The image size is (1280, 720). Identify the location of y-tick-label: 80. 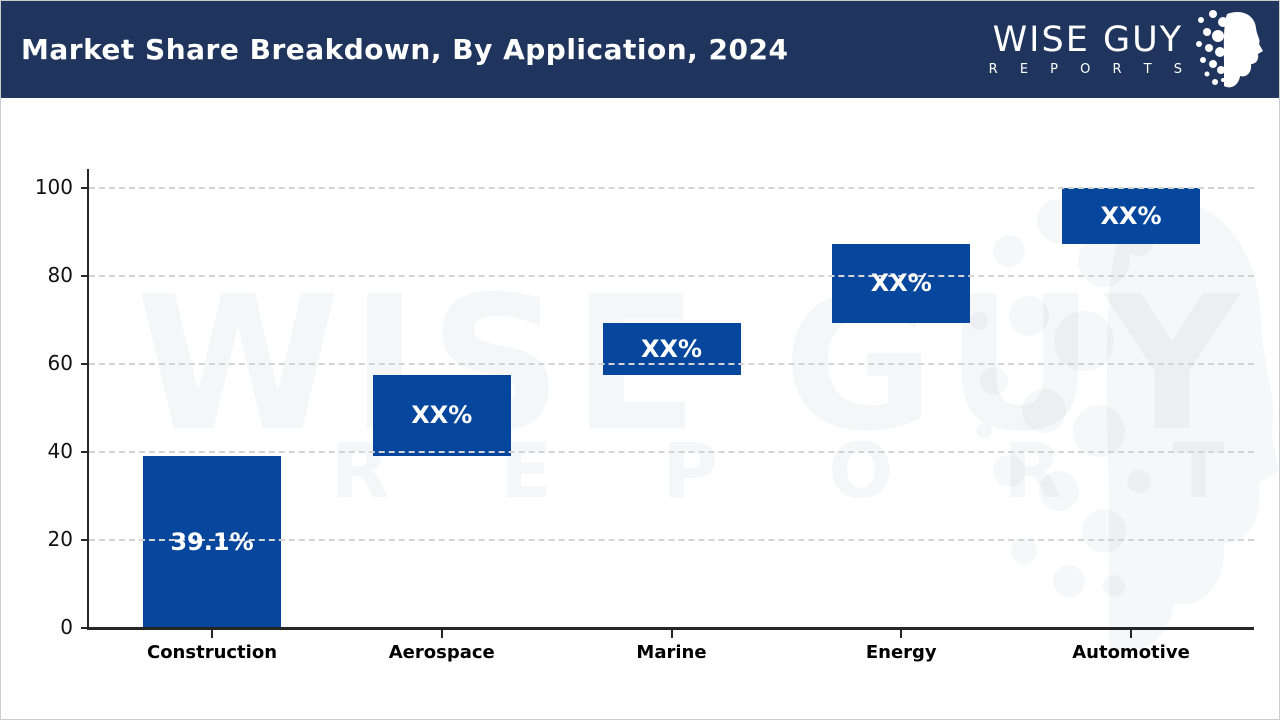
(60, 275).